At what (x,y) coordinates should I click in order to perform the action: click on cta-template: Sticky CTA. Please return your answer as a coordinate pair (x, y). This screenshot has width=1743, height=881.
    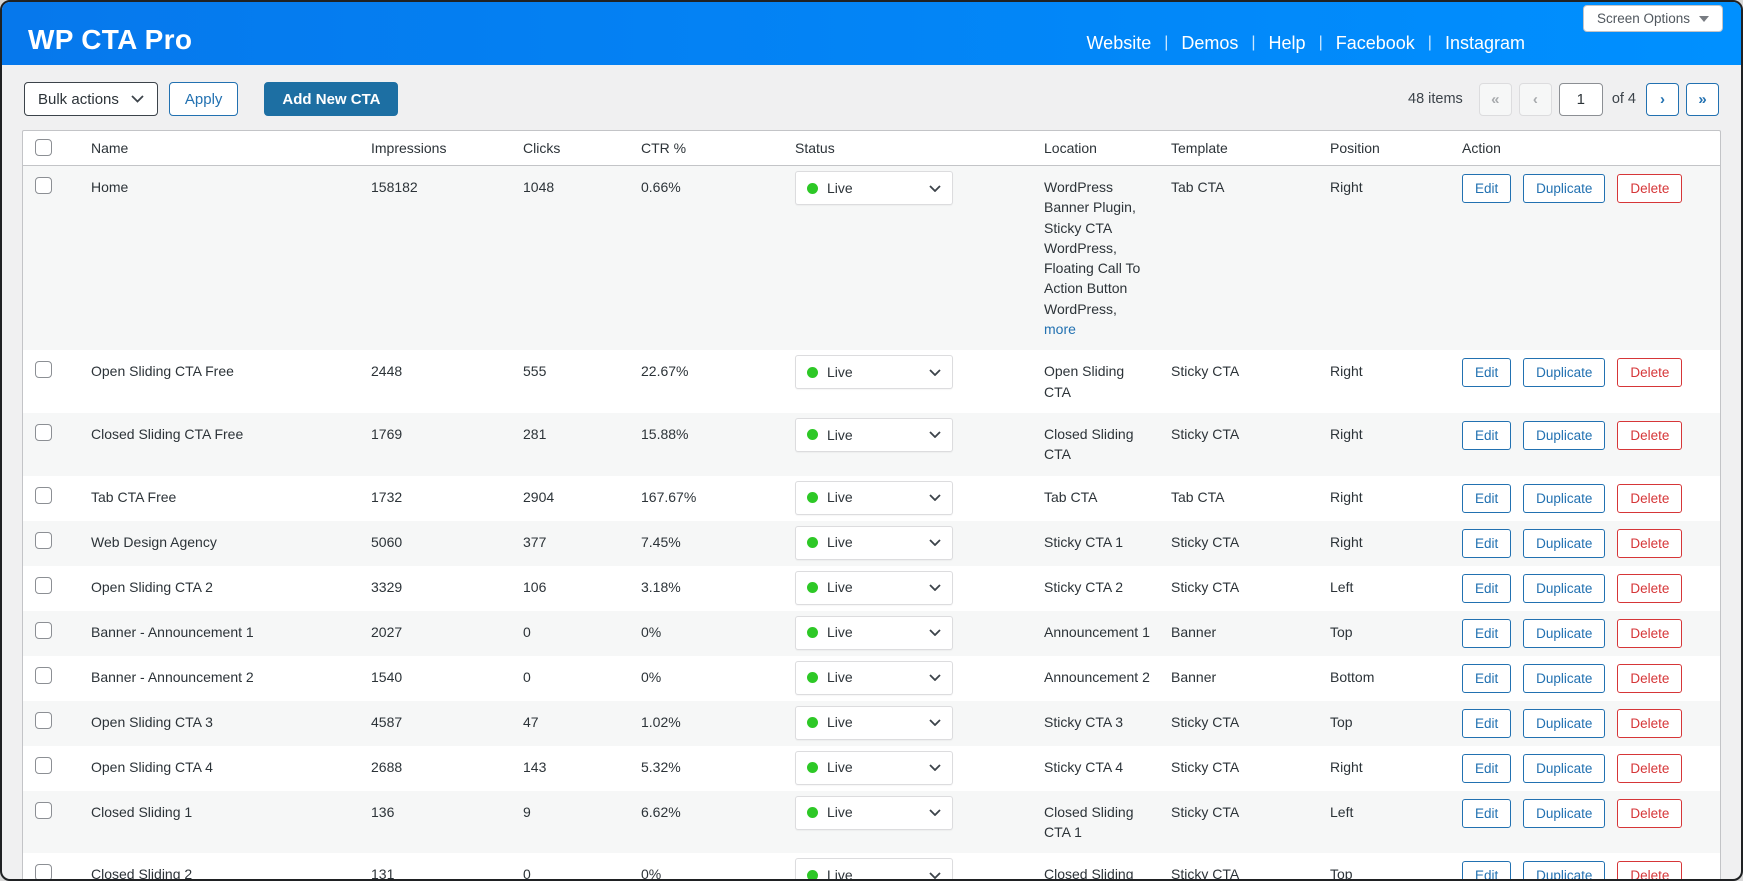
    Looking at the image, I should click on (1205, 586).